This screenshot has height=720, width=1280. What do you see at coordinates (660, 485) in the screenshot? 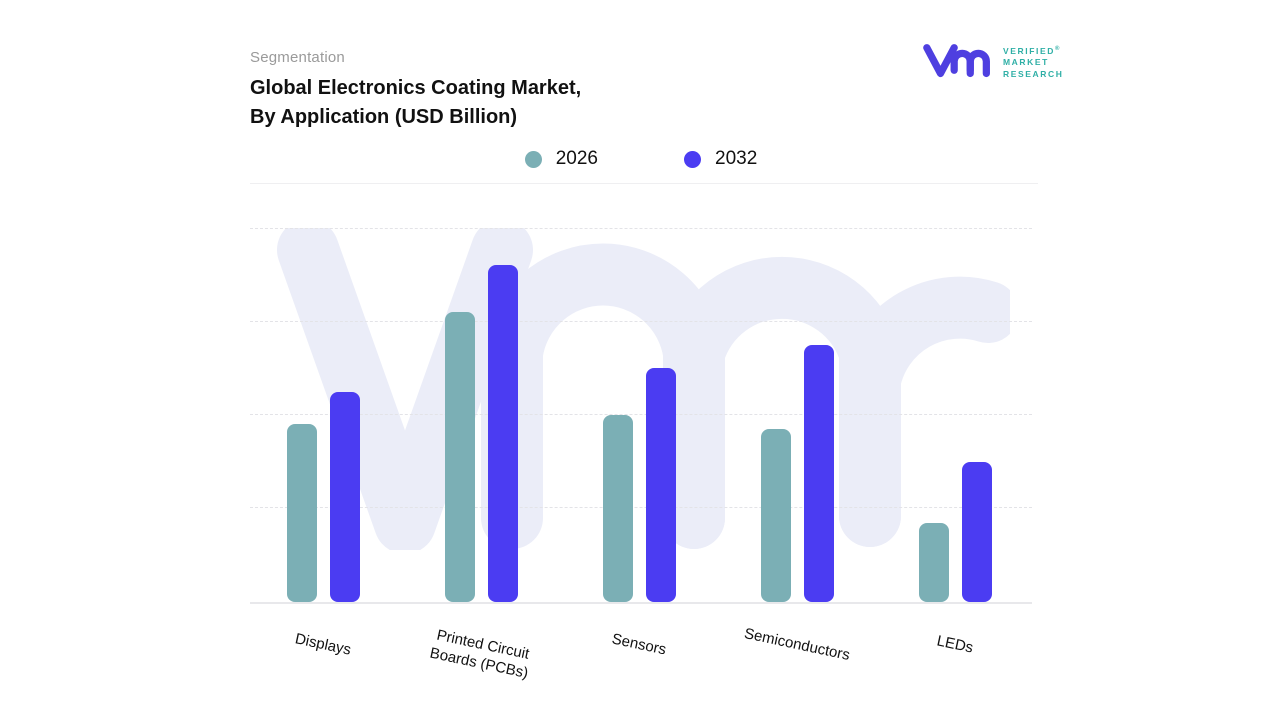
I see `bar-2032-sensors` at bounding box center [660, 485].